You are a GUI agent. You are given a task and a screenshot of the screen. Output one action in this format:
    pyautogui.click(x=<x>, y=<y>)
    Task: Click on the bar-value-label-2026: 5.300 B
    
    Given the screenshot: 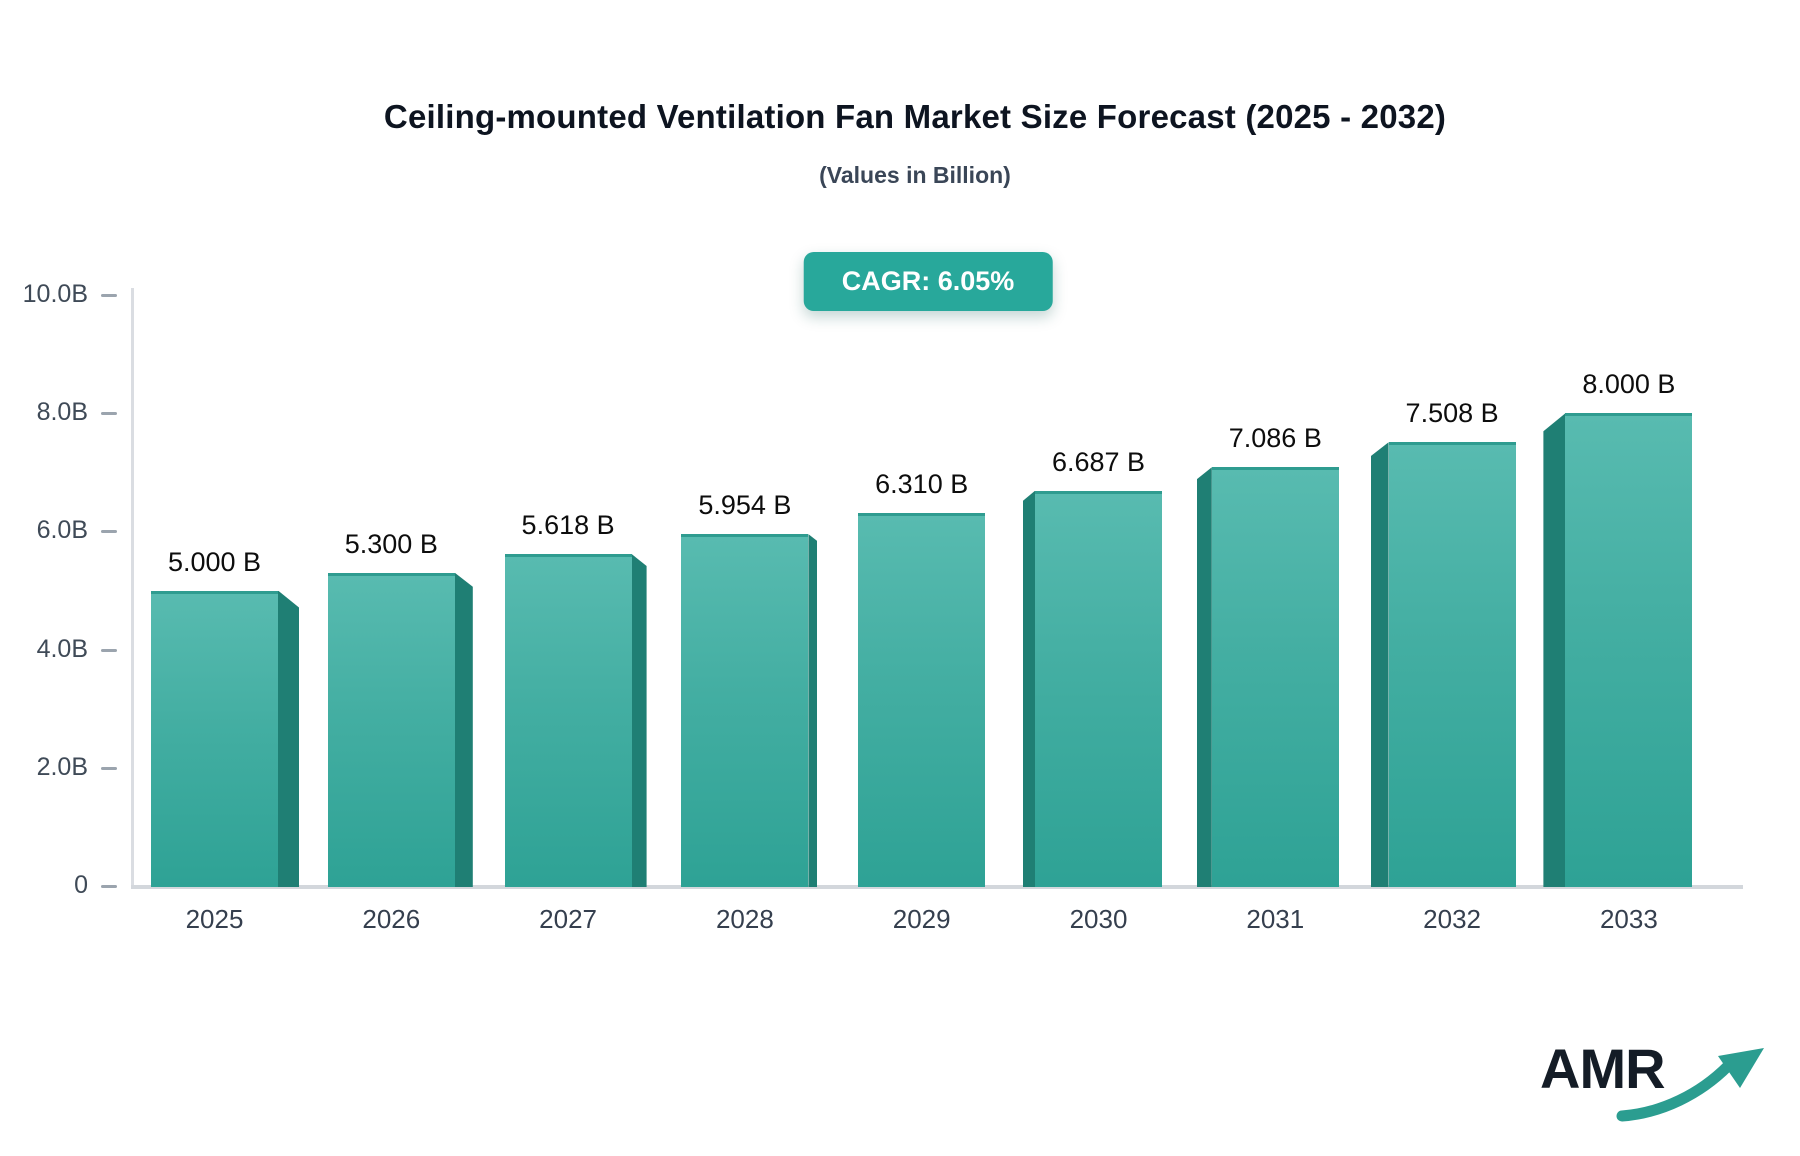 What is the action you would take?
    pyautogui.click(x=391, y=543)
    